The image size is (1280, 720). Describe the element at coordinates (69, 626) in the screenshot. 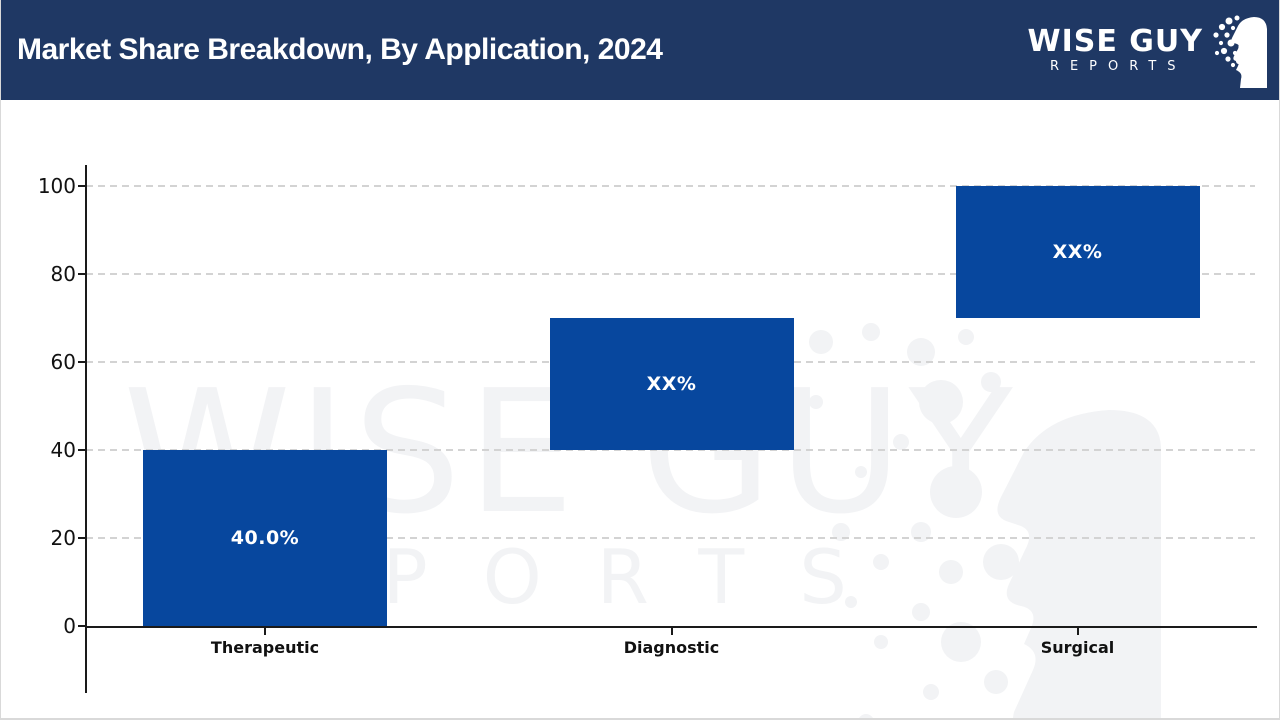

I see `y-tick-label: 0` at that location.